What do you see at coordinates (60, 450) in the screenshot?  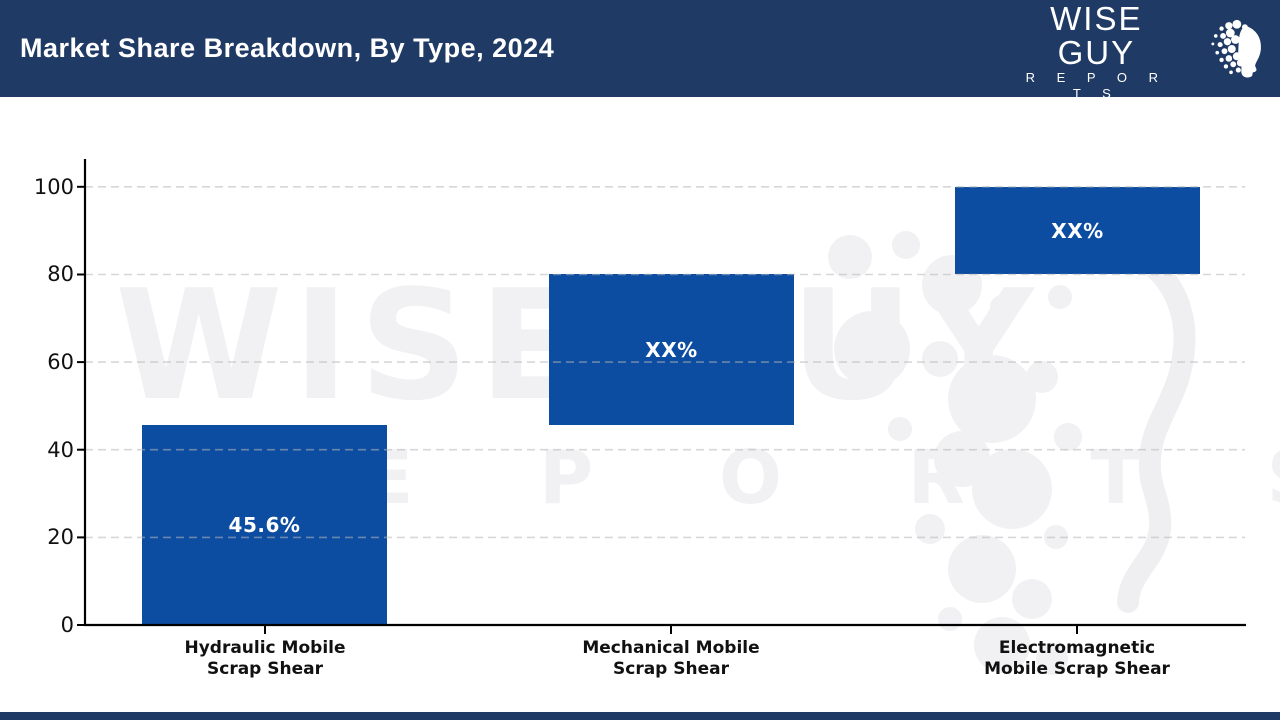 I see `y-tick-label-40: 40` at bounding box center [60, 450].